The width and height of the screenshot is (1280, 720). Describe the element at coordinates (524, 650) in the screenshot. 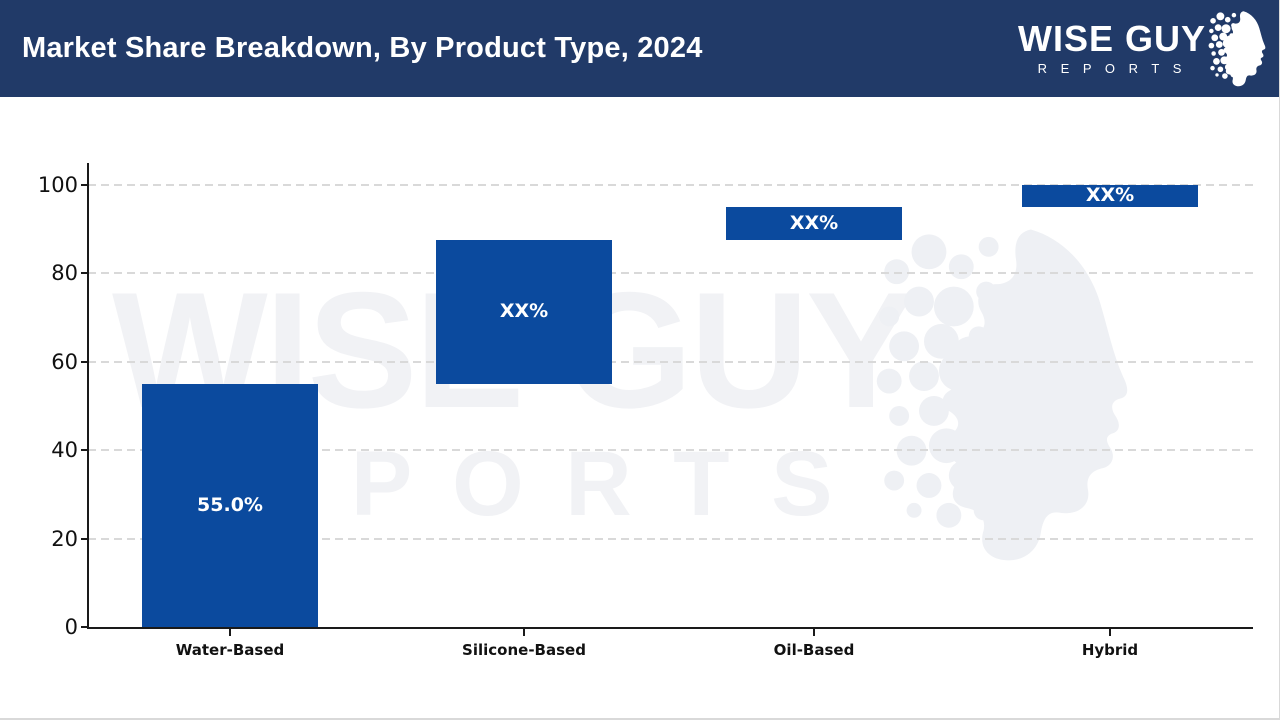

I see `x-axis-label-silicone-based: Silicone-Based` at that location.